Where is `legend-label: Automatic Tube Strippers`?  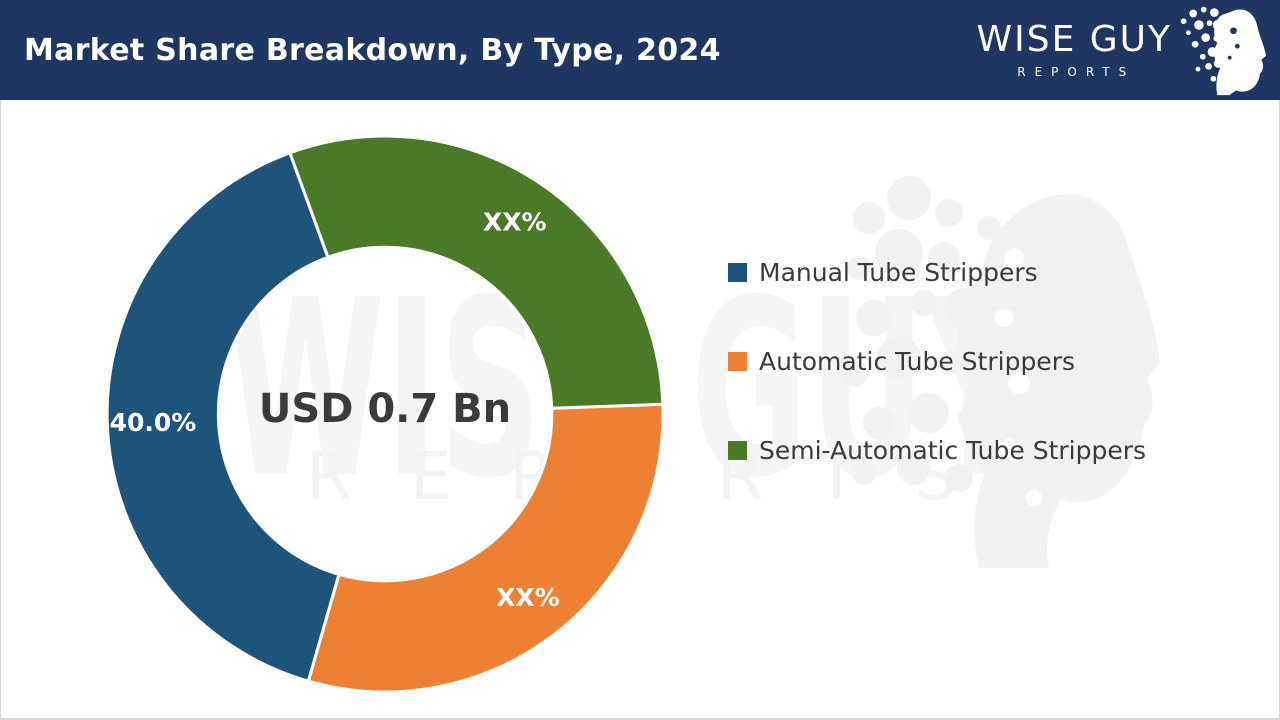 legend-label: Automatic Tube Strippers is located at coordinates (917, 361).